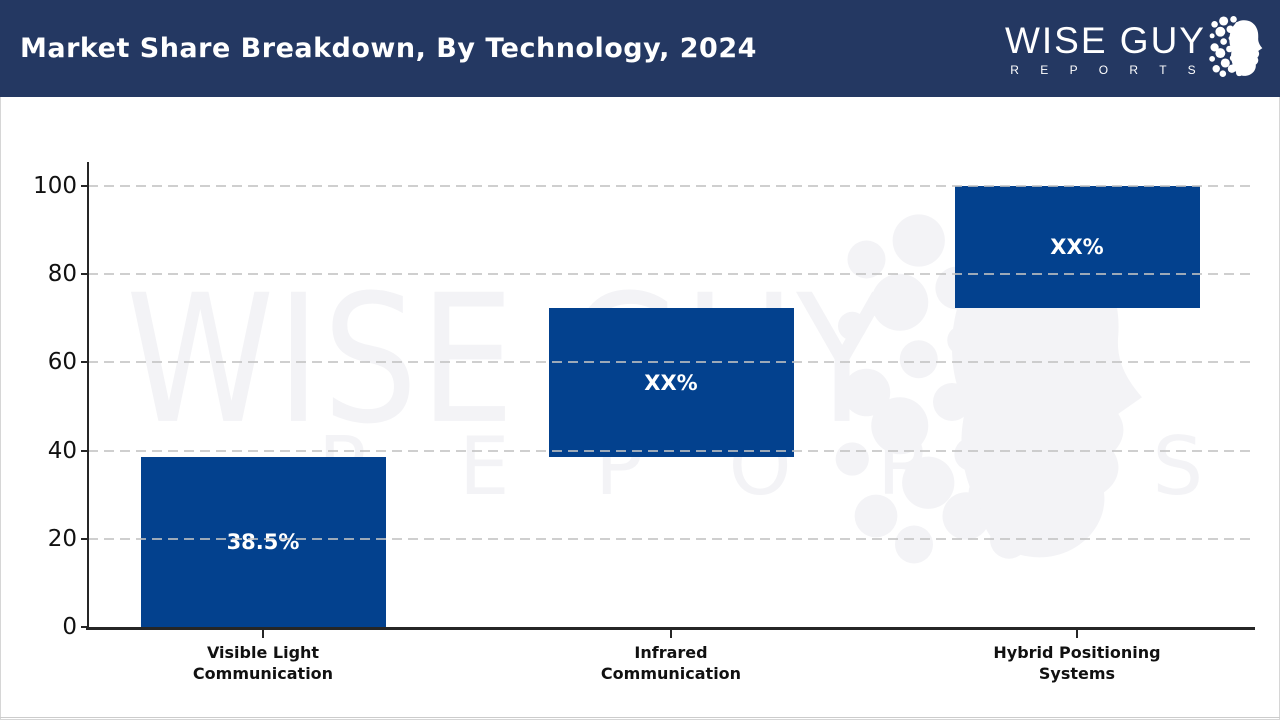 This screenshot has width=1280, height=720. I want to click on x-axis, so click(670, 628).